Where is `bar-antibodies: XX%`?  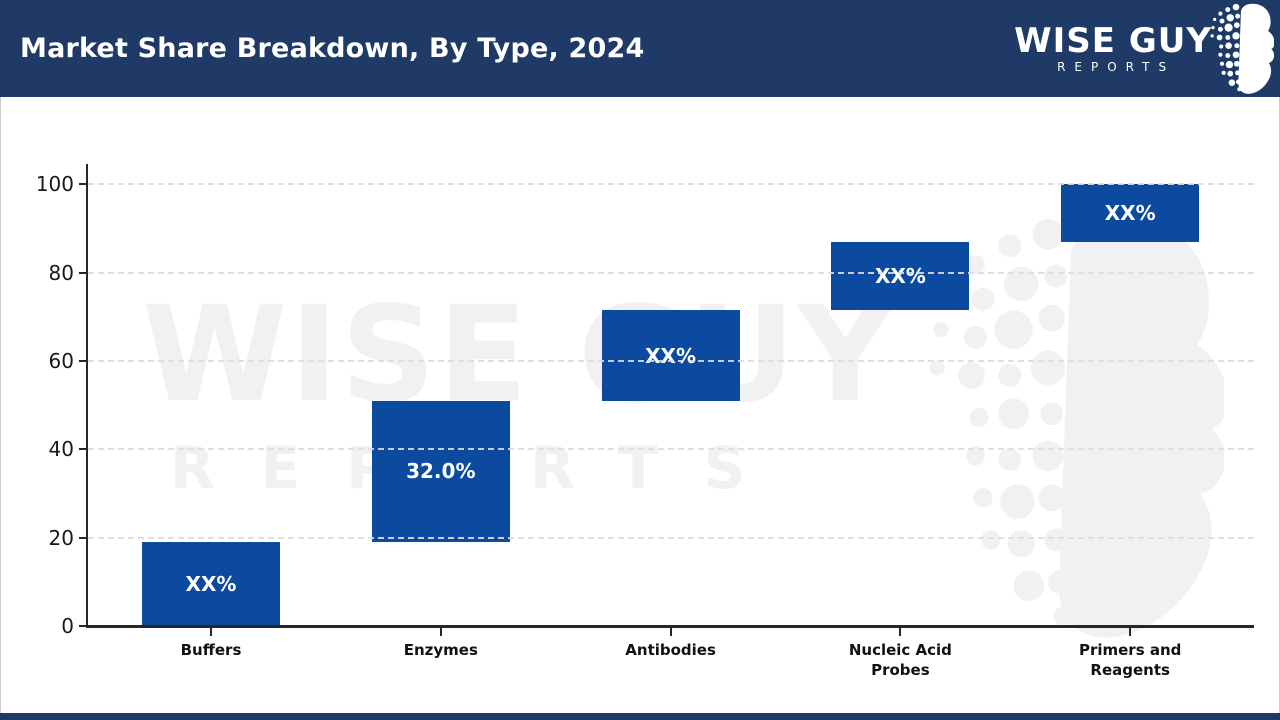 bar-antibodies: XX% is located at coordinates (670, 355).